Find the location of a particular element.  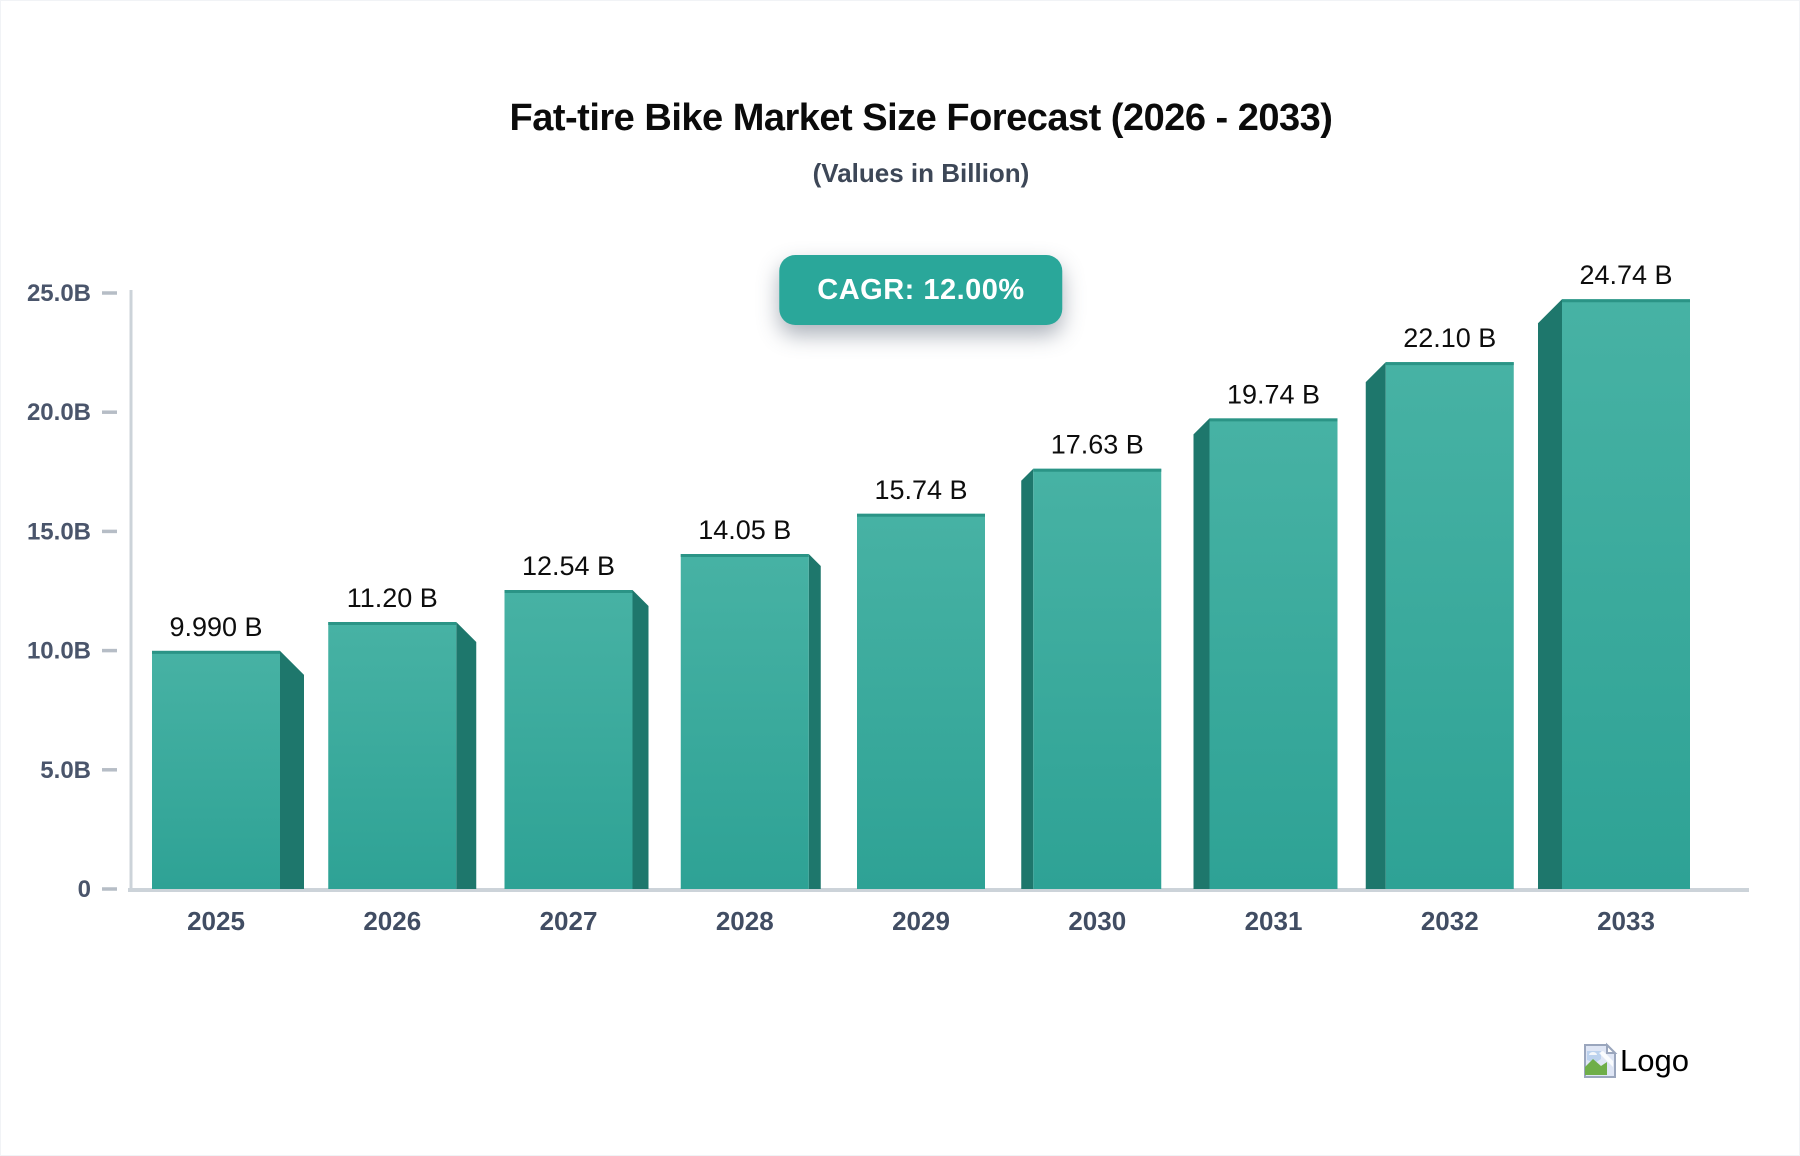

logo-alt-text: Logo is located at coordinates (1654, 1060).